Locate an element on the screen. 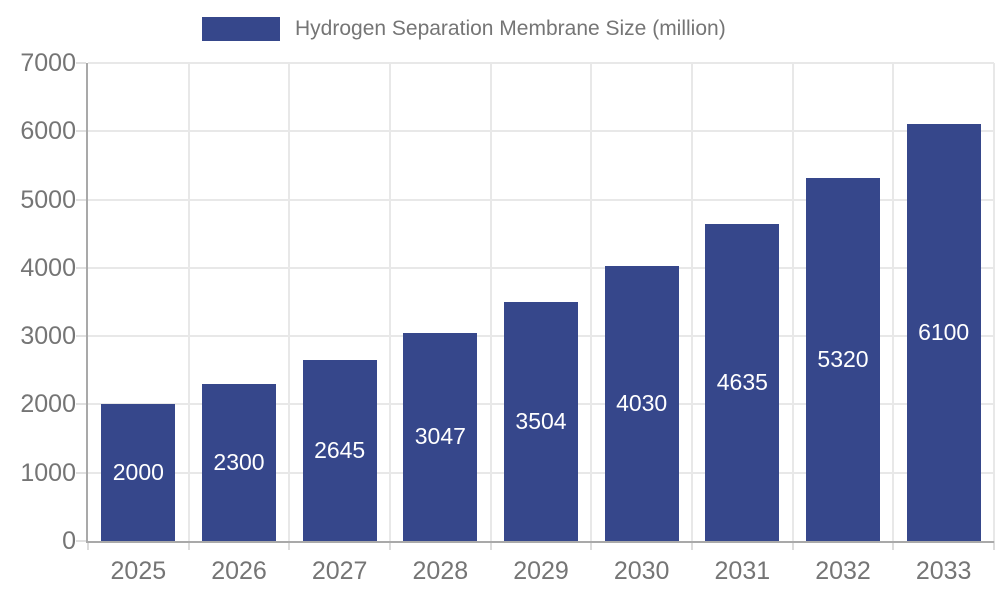  x-axis-tick-label: 2029 is located at coordinates (541, 571).